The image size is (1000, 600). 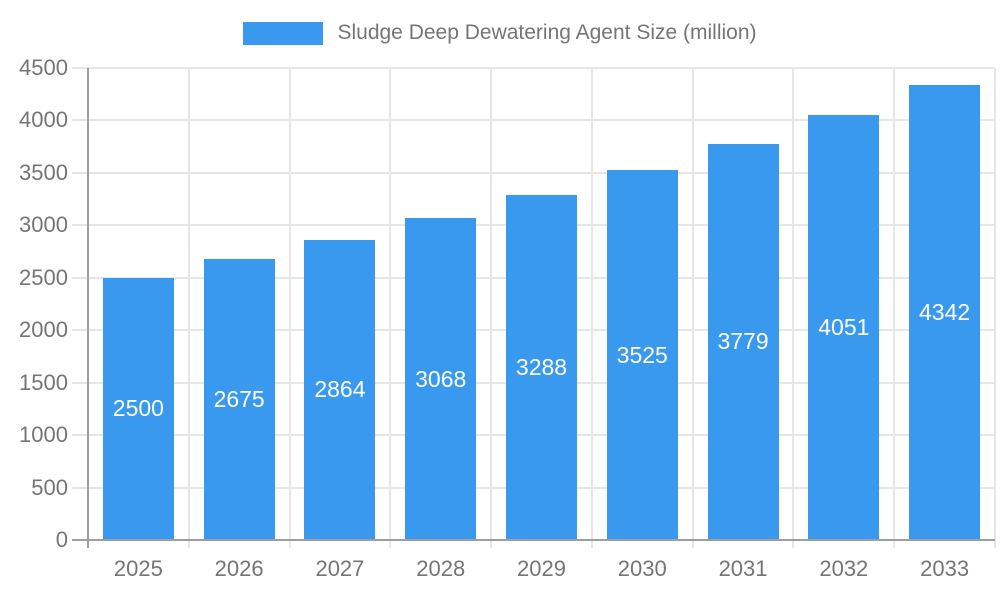 I want to click on bar: 2500, so click(x=138, y=408).